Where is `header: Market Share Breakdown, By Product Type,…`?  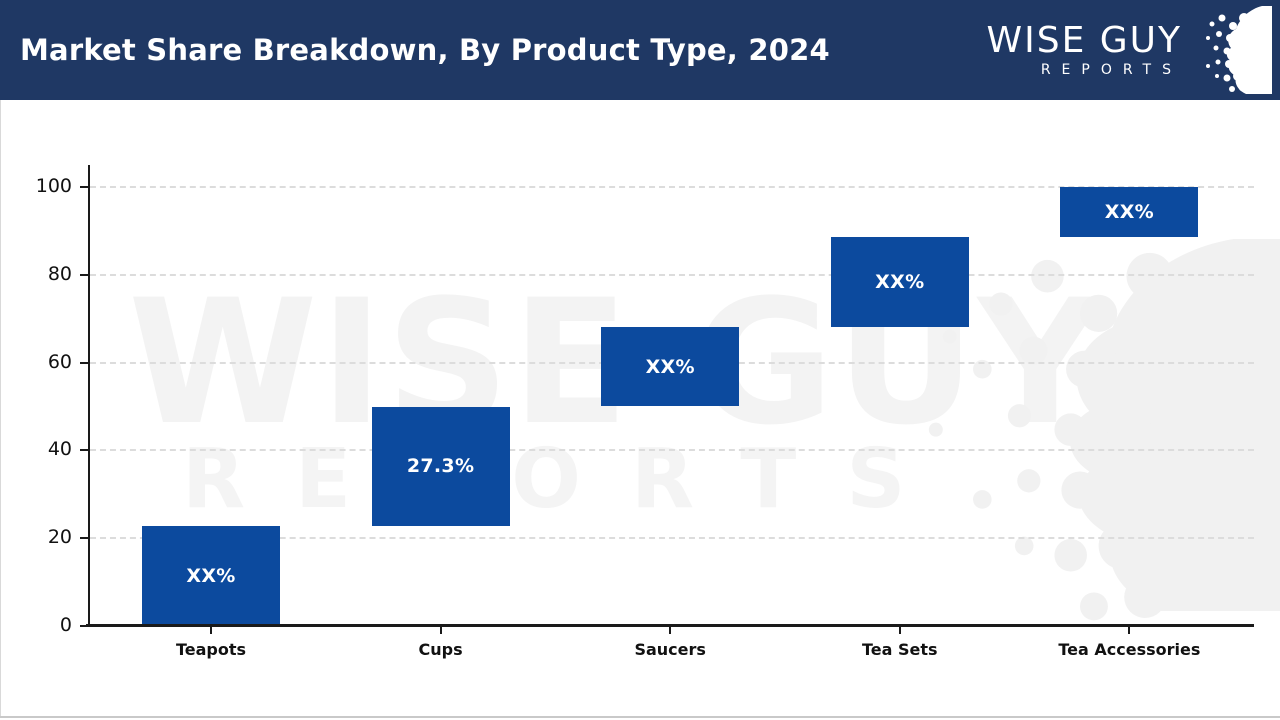
header: Market Share Breakdown, By Product Type,… is located at coordinates (640, 50).